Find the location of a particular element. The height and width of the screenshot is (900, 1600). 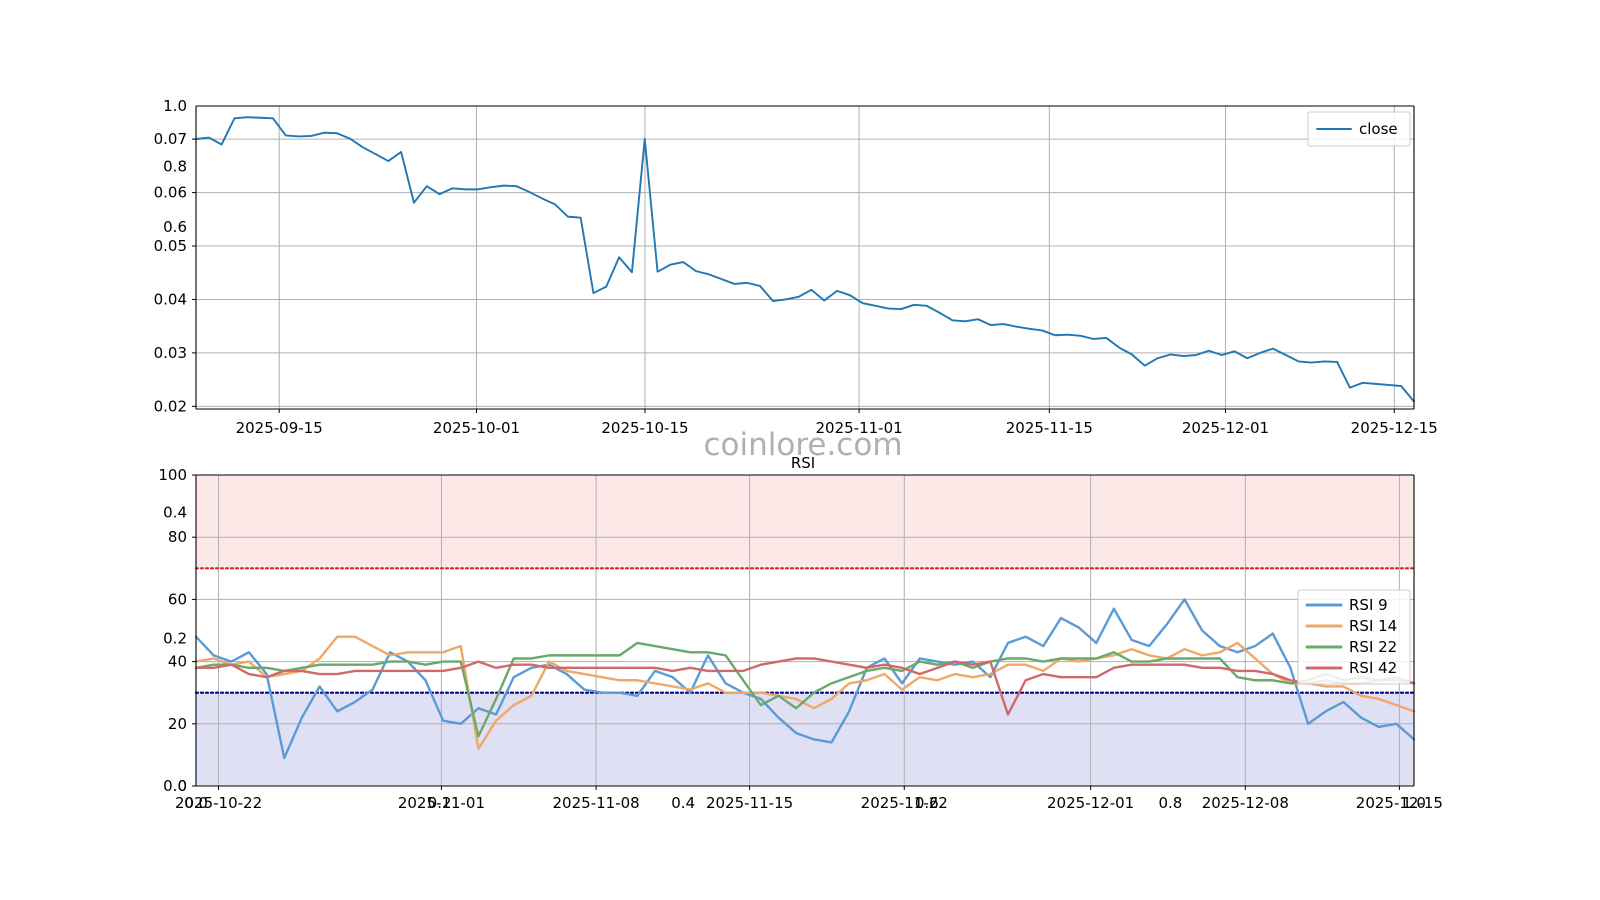

rsi-y-tick-label: 80 is located at coordinates (177, 537).